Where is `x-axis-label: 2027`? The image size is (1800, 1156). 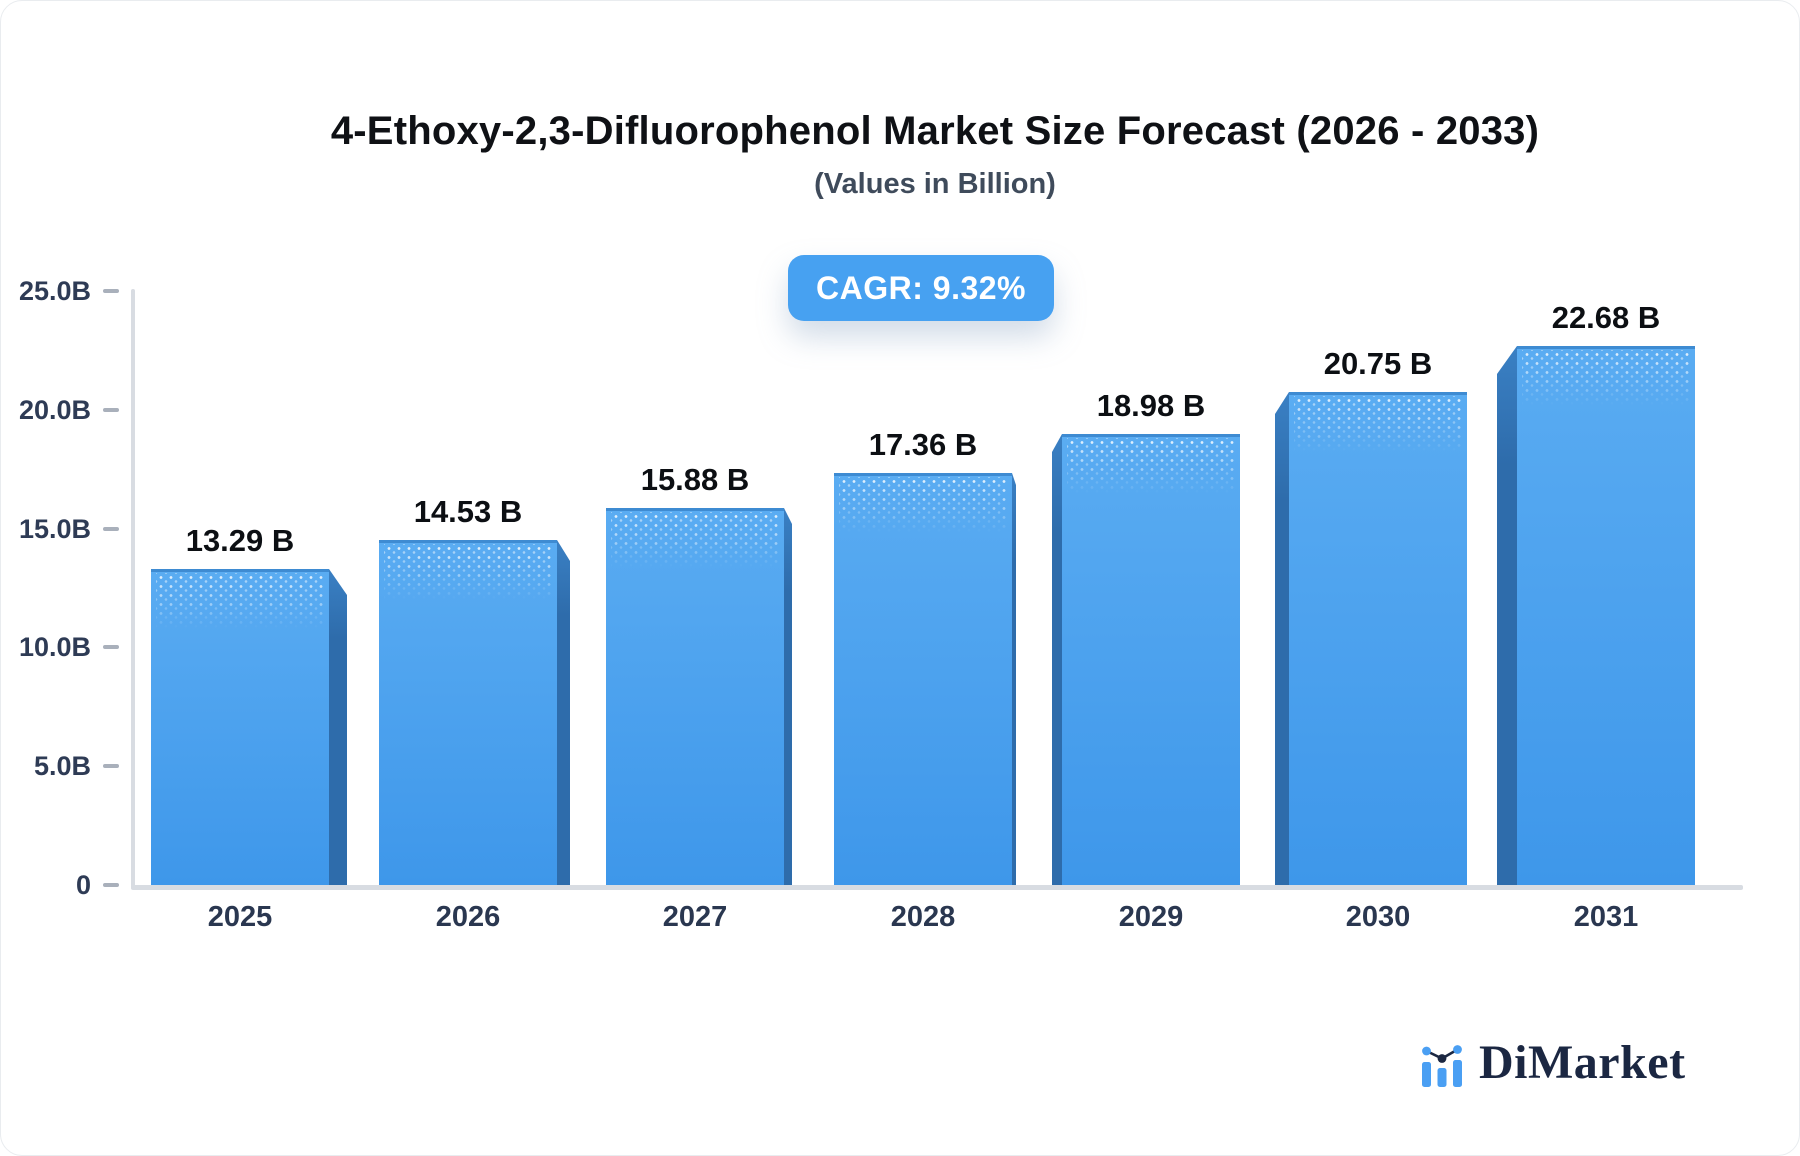
x-axis-label: 2027 is located at coordinates (695, 917).